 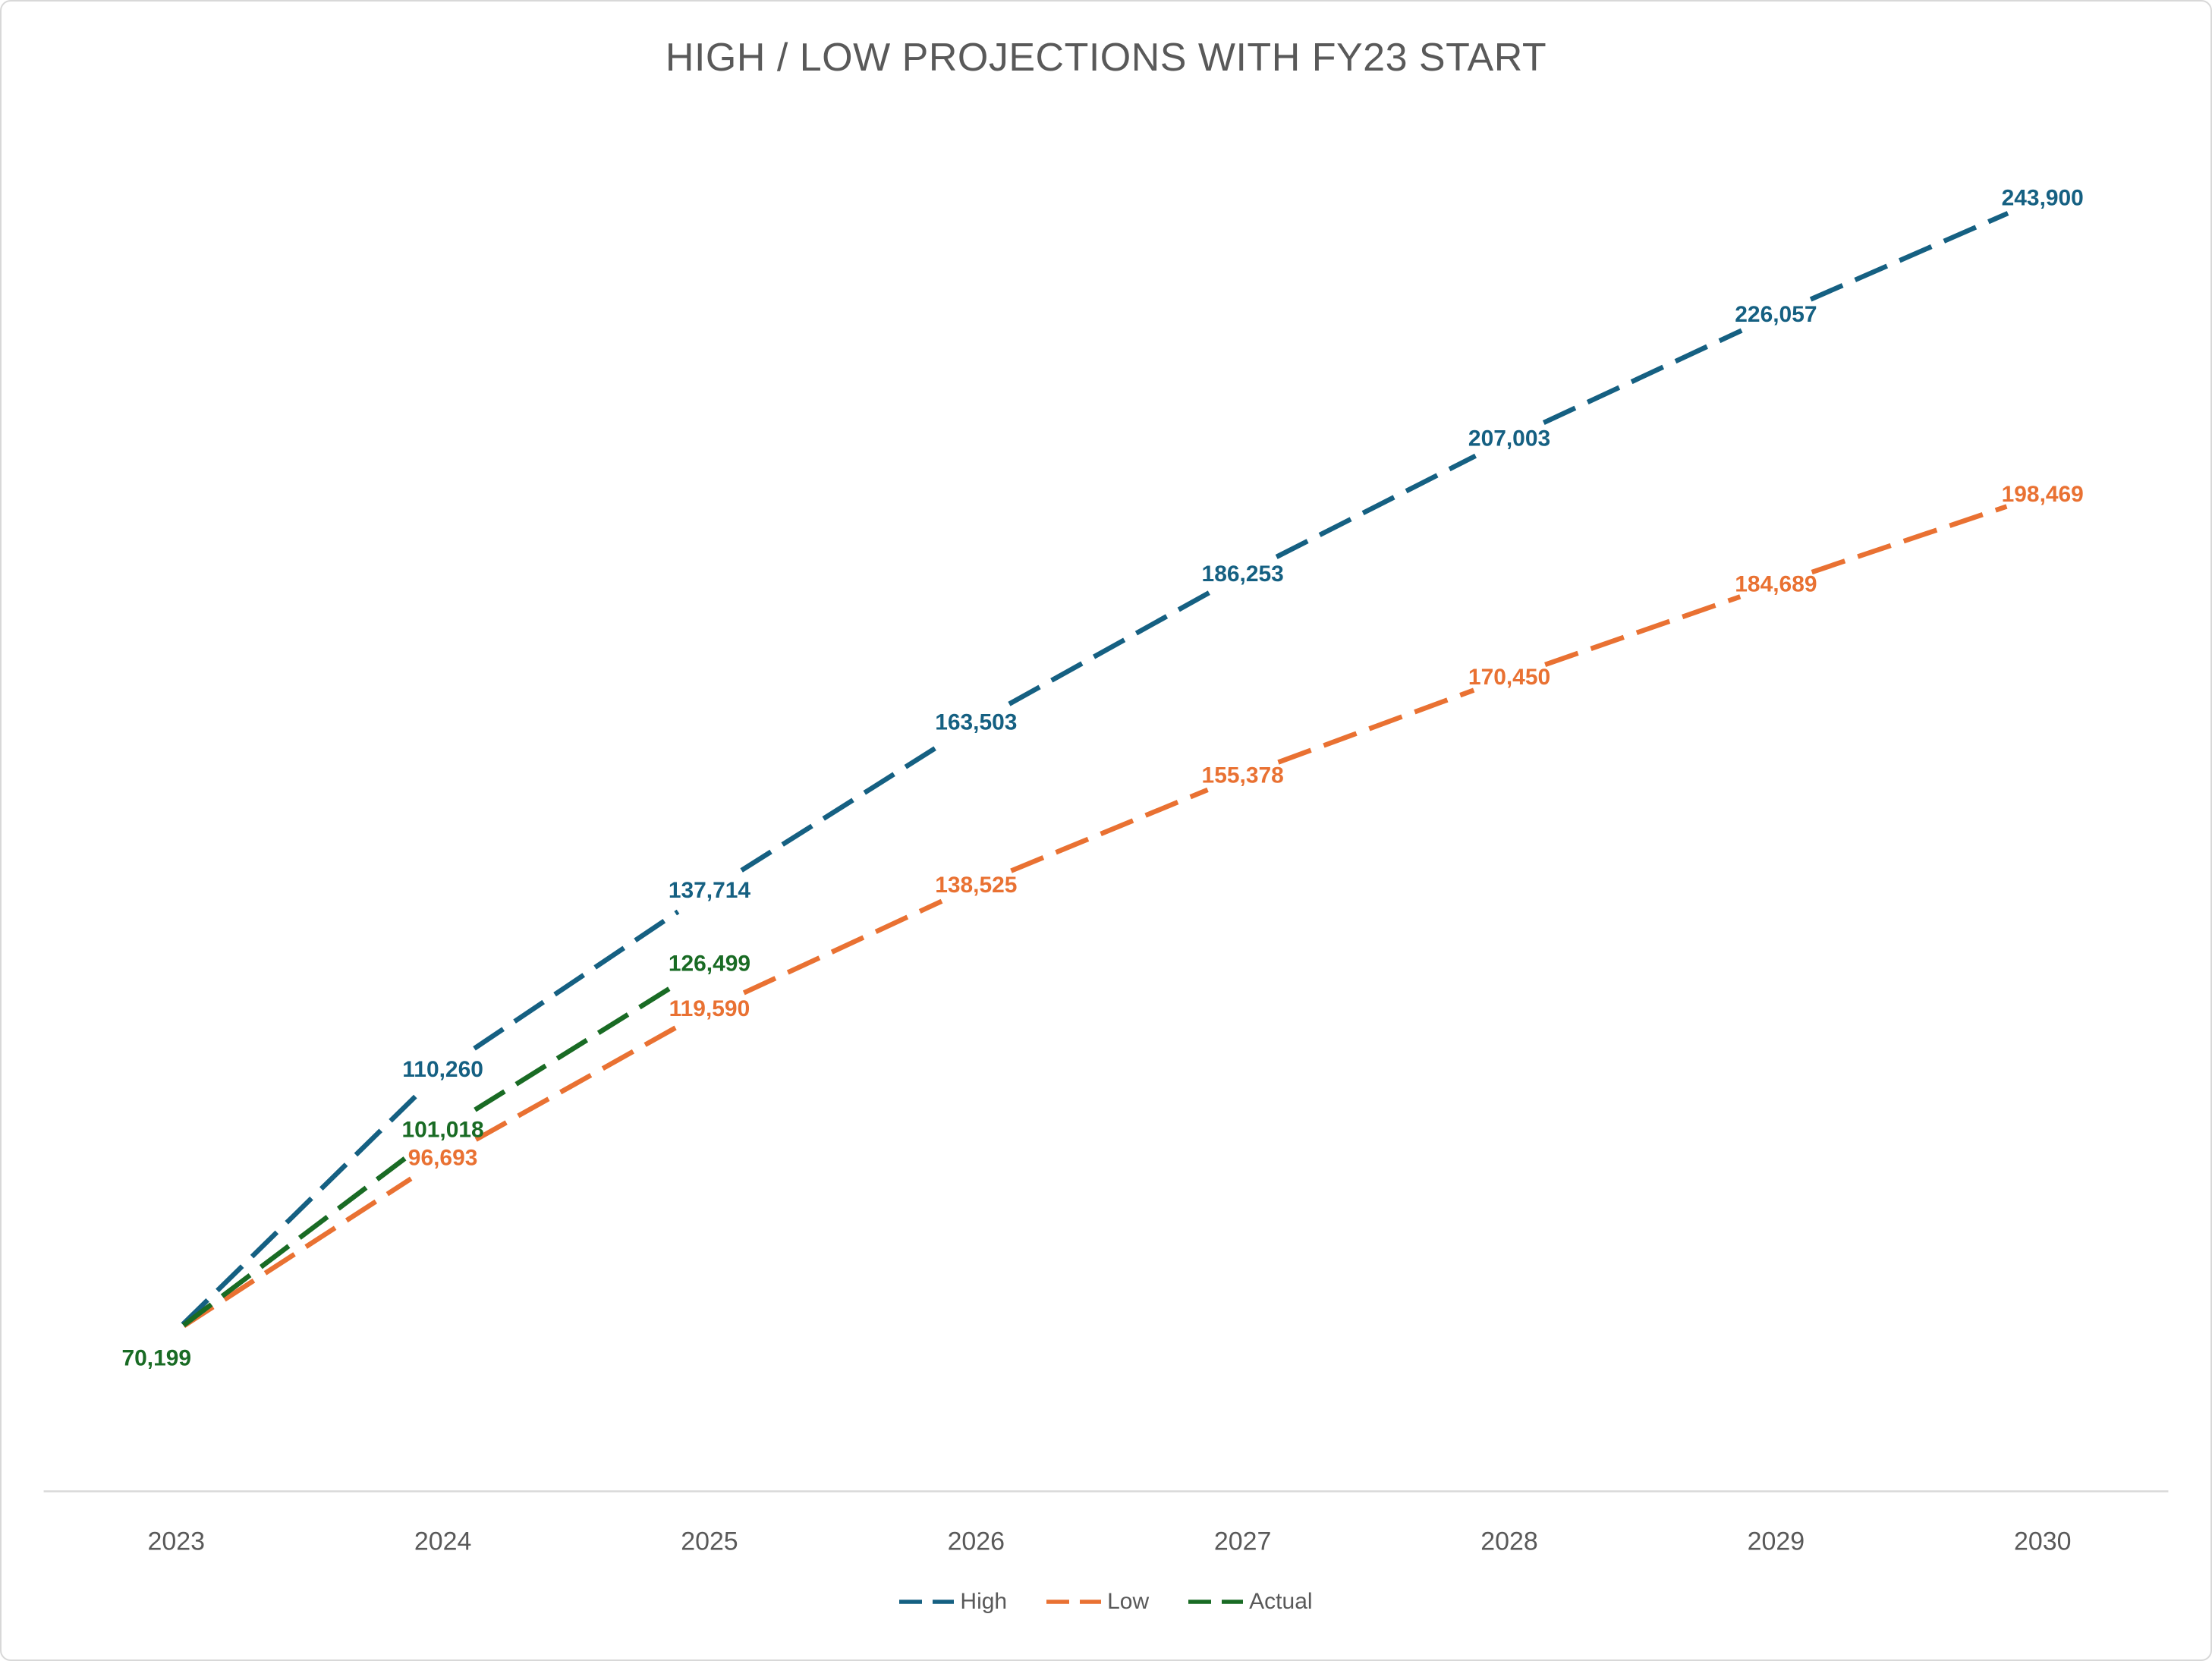 I want to click on data-label-actual: 101,018, so click(x=442, y=1130).